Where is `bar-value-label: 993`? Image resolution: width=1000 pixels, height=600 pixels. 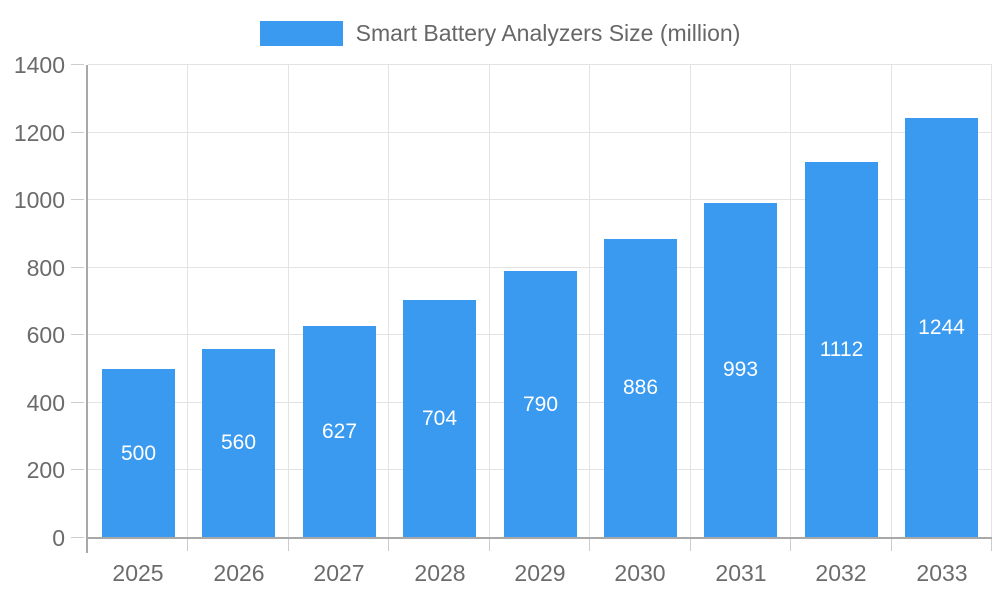 bar-value-label: 993 is located at coordinates (740, 369).